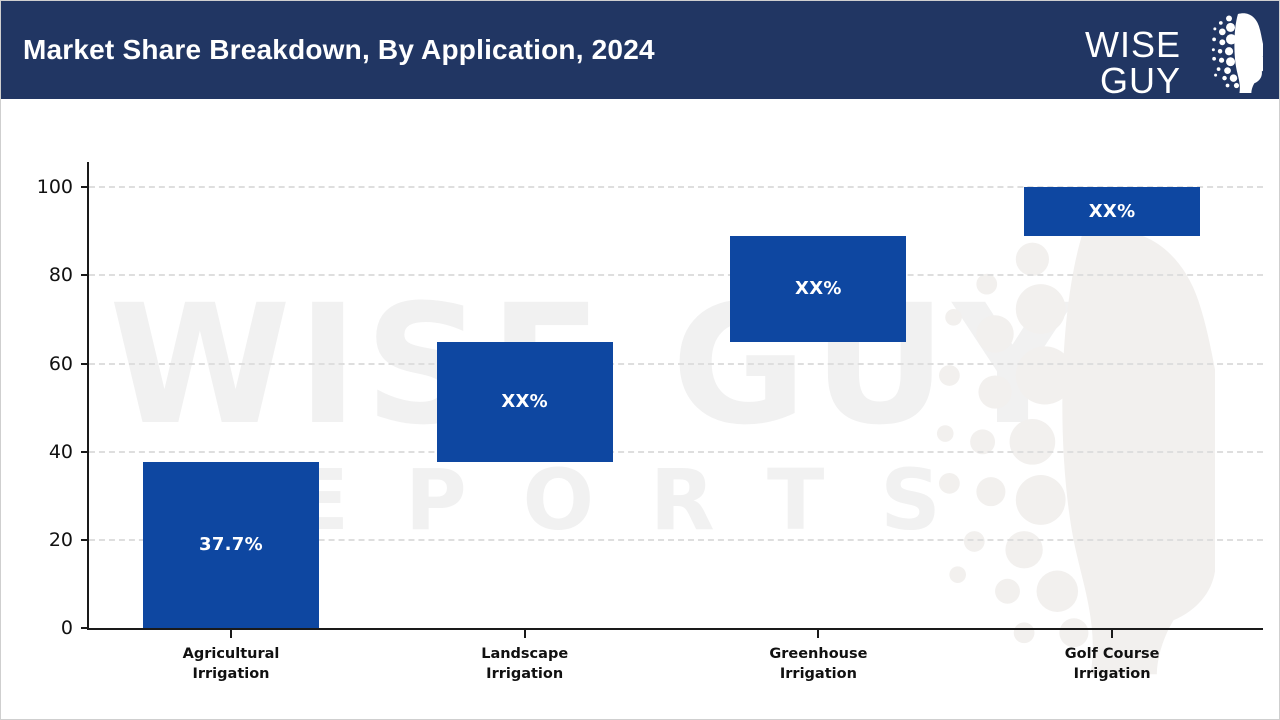  What do you see at coordinates (66, 628) in the screenshot?
I see `y-tick-label: 0` at bounding box center [66, 628].